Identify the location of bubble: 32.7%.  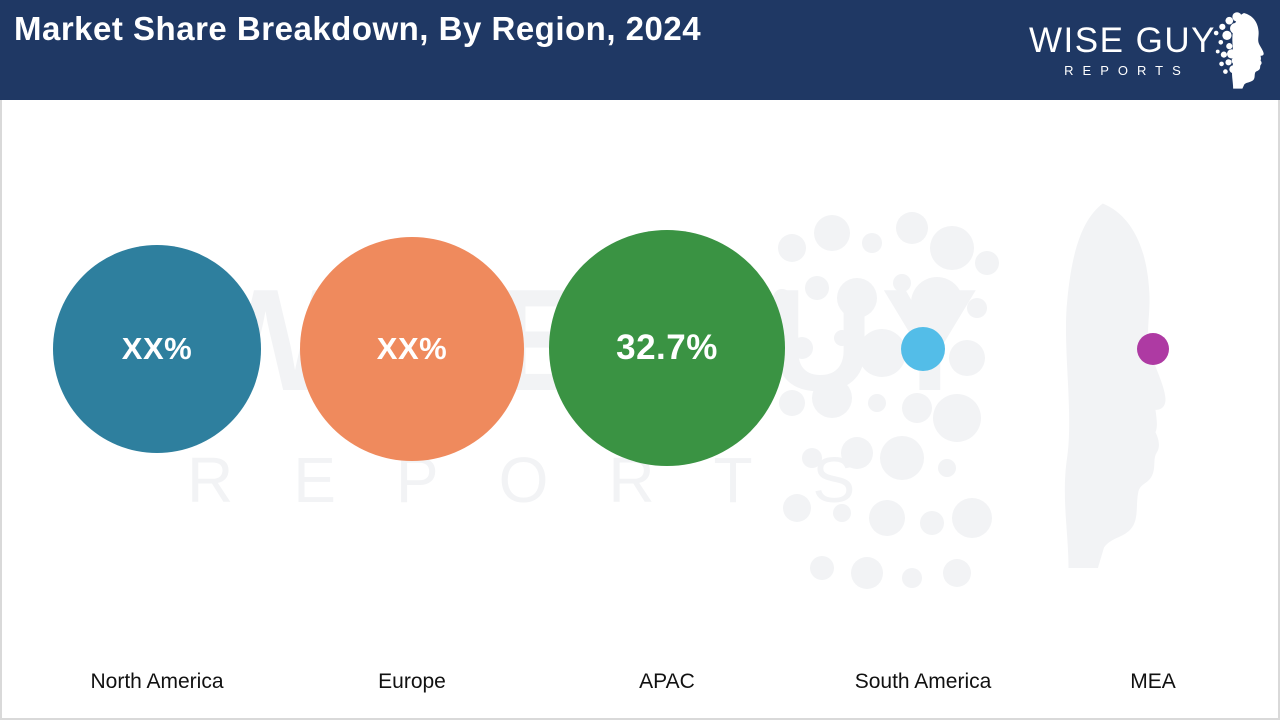
(667, 348).